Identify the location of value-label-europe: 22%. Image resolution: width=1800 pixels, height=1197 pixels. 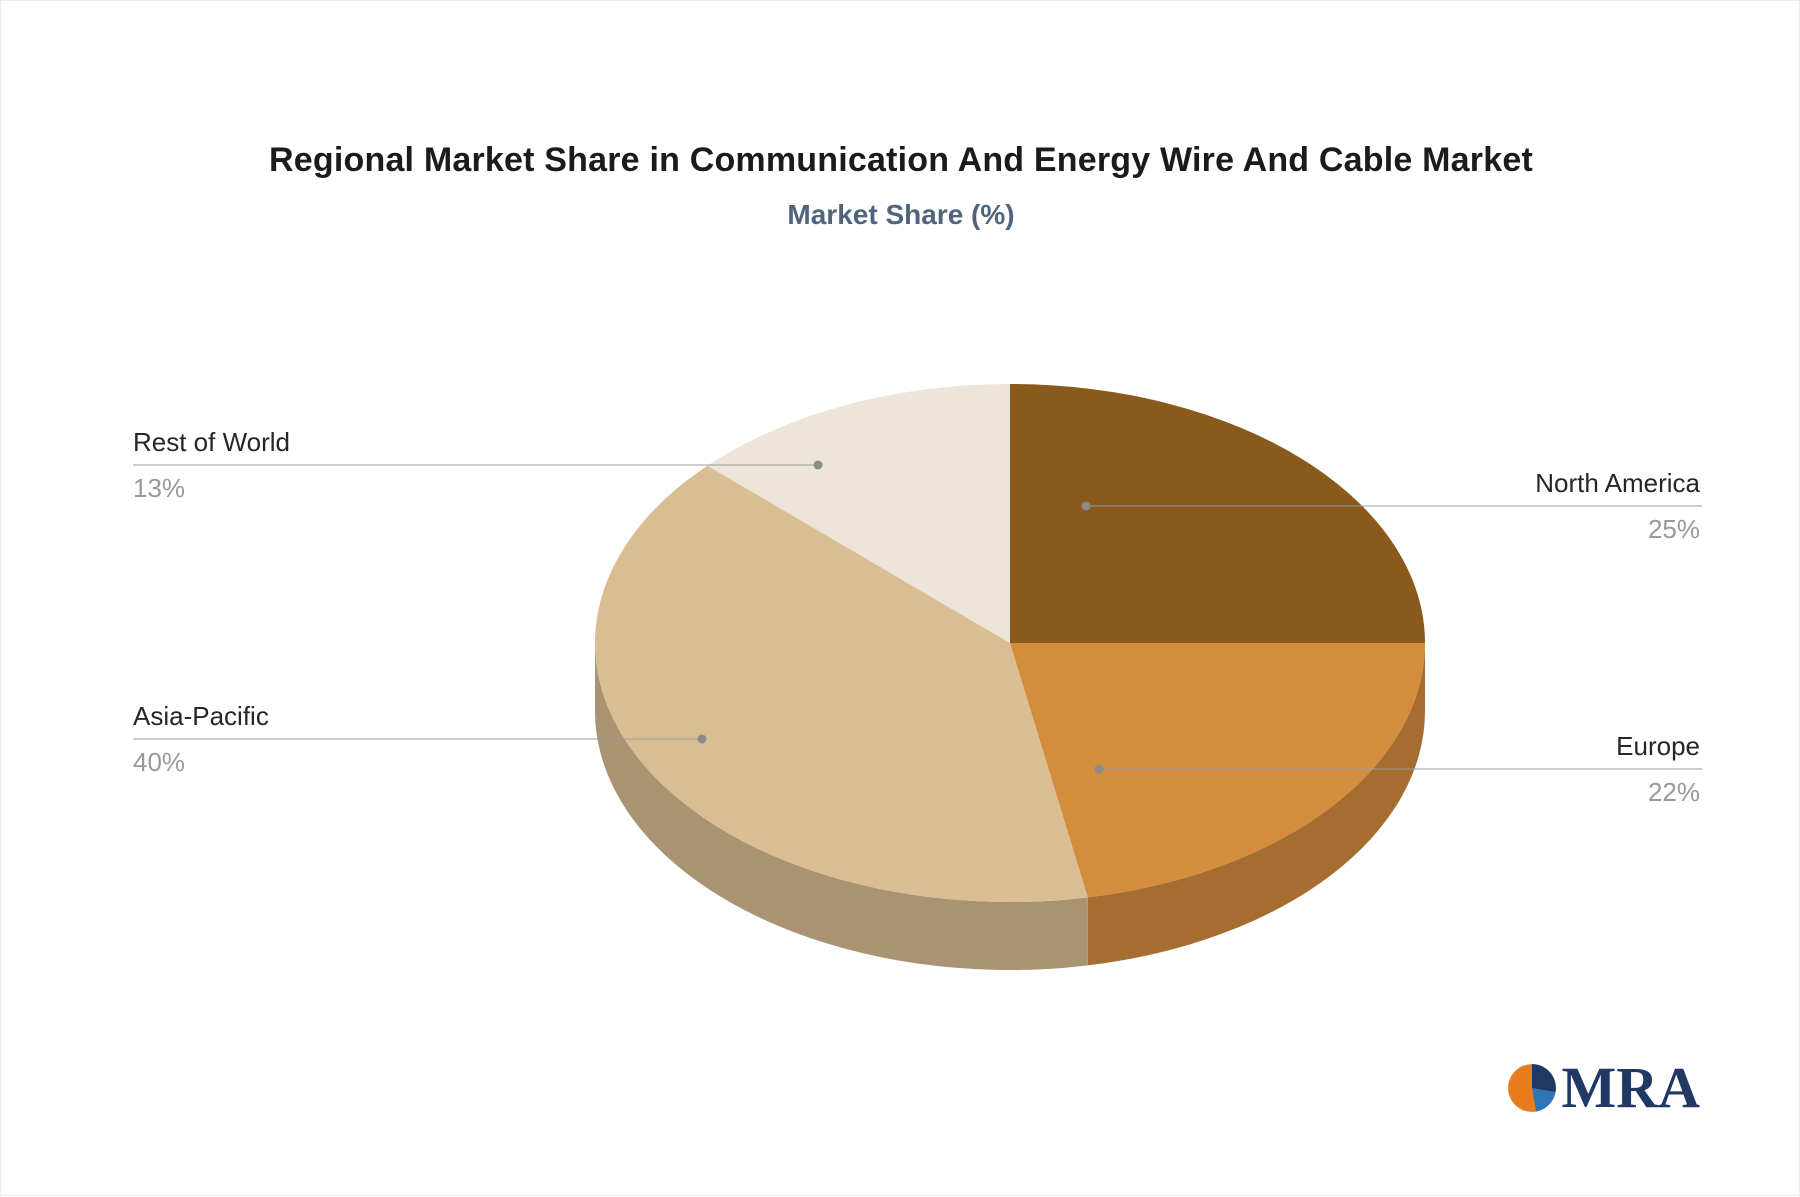
(1673, 792).